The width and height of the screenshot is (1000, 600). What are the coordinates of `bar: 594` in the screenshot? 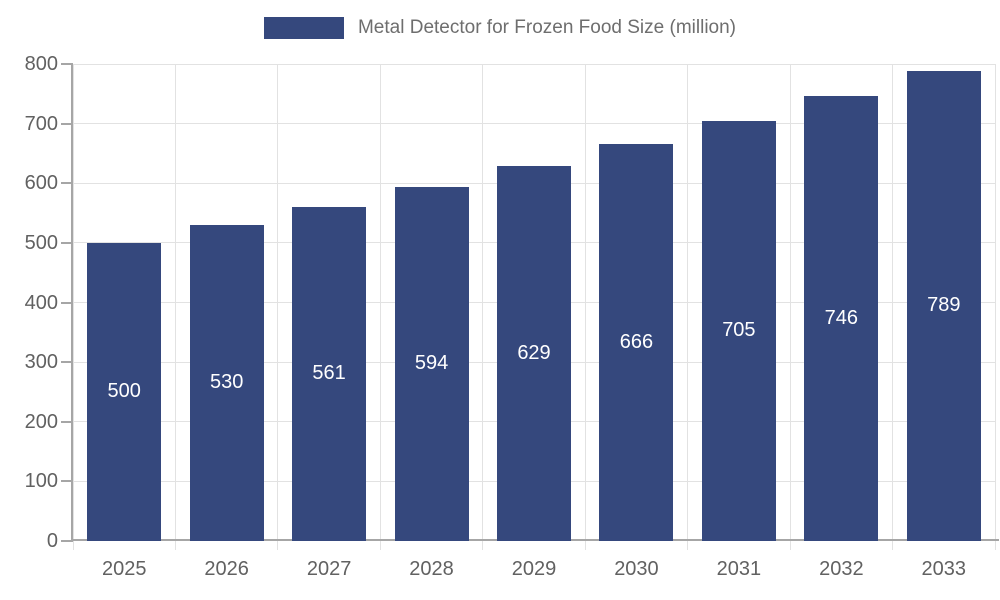 It's located at (431, 363).